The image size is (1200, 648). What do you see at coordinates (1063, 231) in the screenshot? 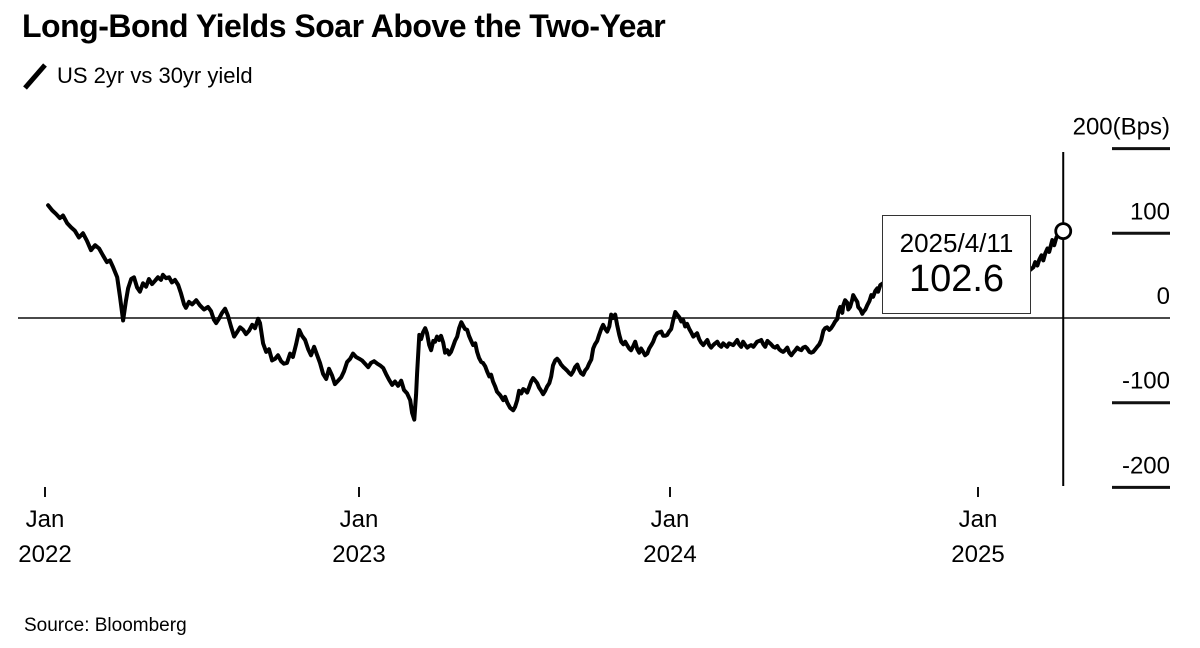
I see `last-point-marker` at bounding box center [1063, 231].